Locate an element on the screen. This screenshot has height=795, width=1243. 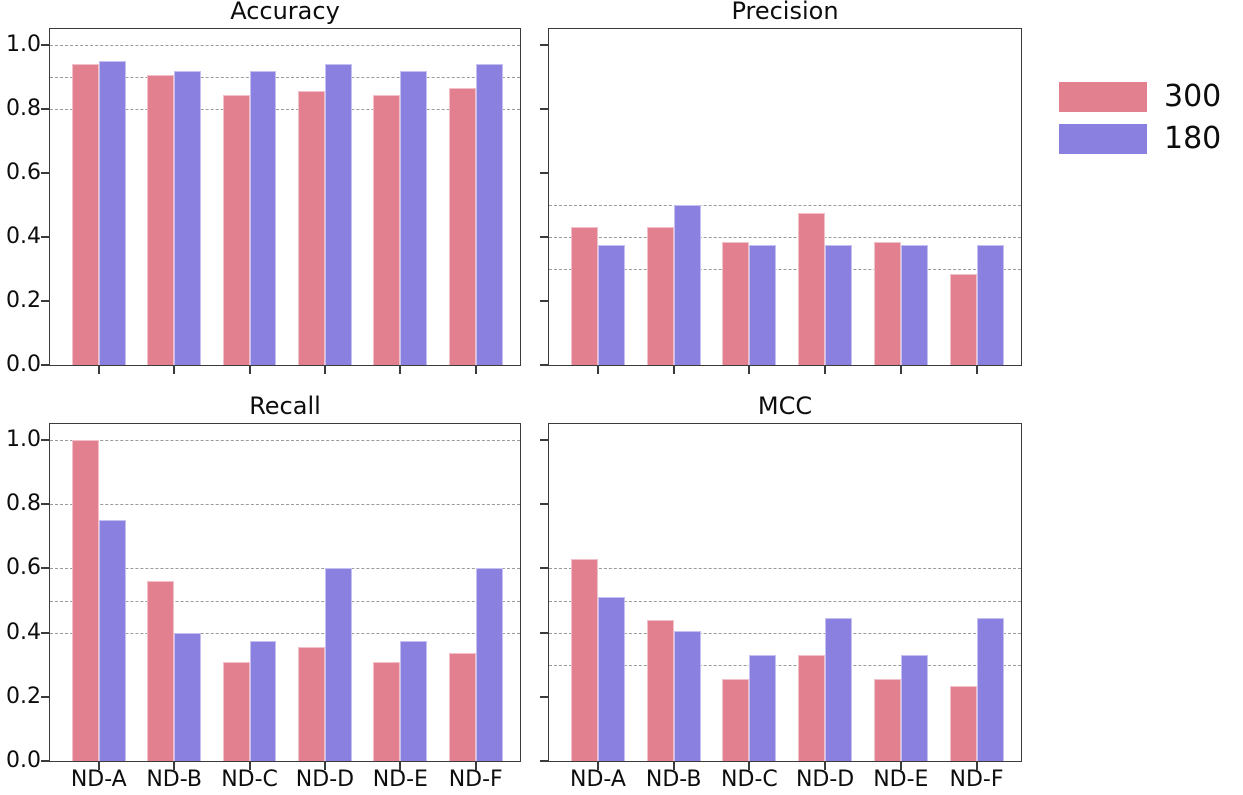
chart-title-precision: Precision is located at coordinates (785, 12).